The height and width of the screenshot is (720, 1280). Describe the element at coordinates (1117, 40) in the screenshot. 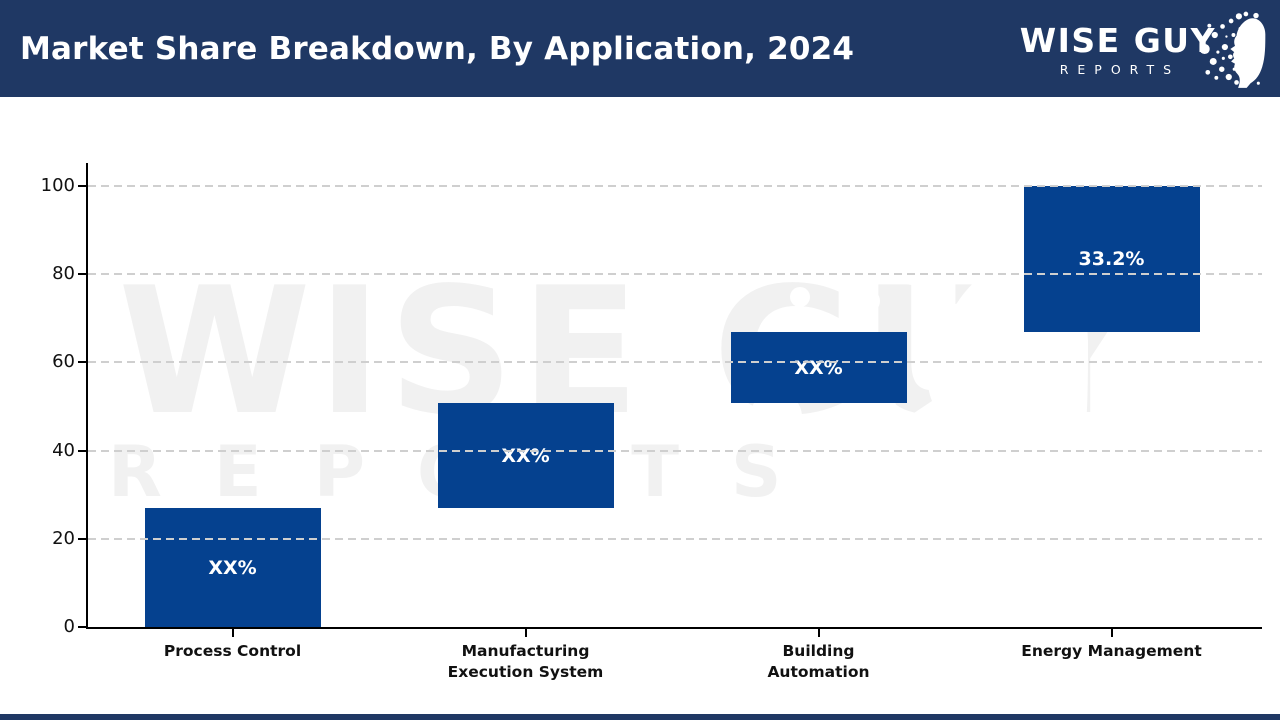

I see `logo-wordmark: WISE GUY` at that location.